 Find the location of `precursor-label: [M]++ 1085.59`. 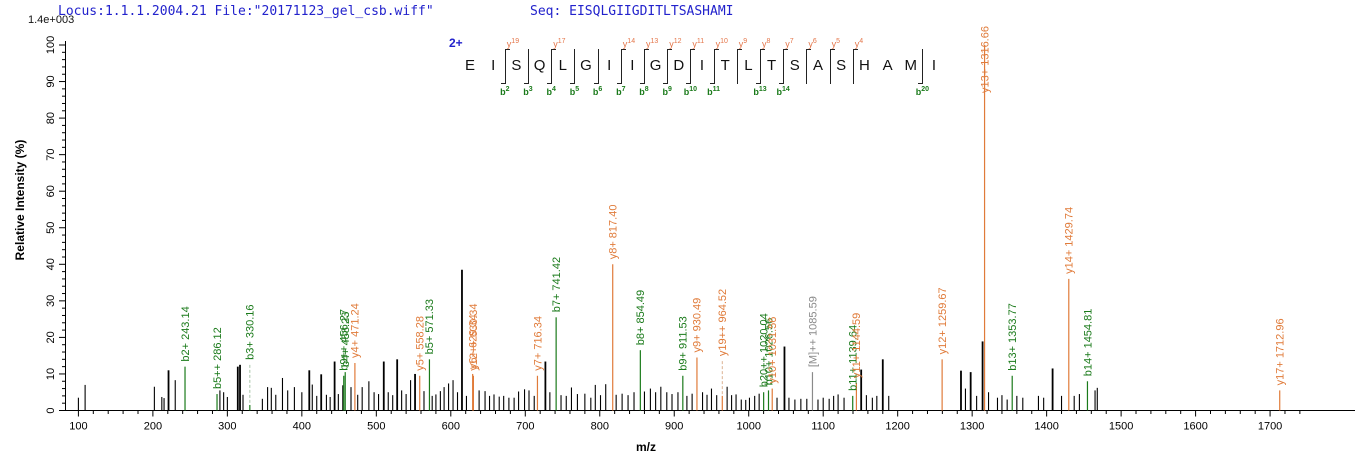

precursor-label: [M]++ 1085.59 is located at coordinates (813, 331).